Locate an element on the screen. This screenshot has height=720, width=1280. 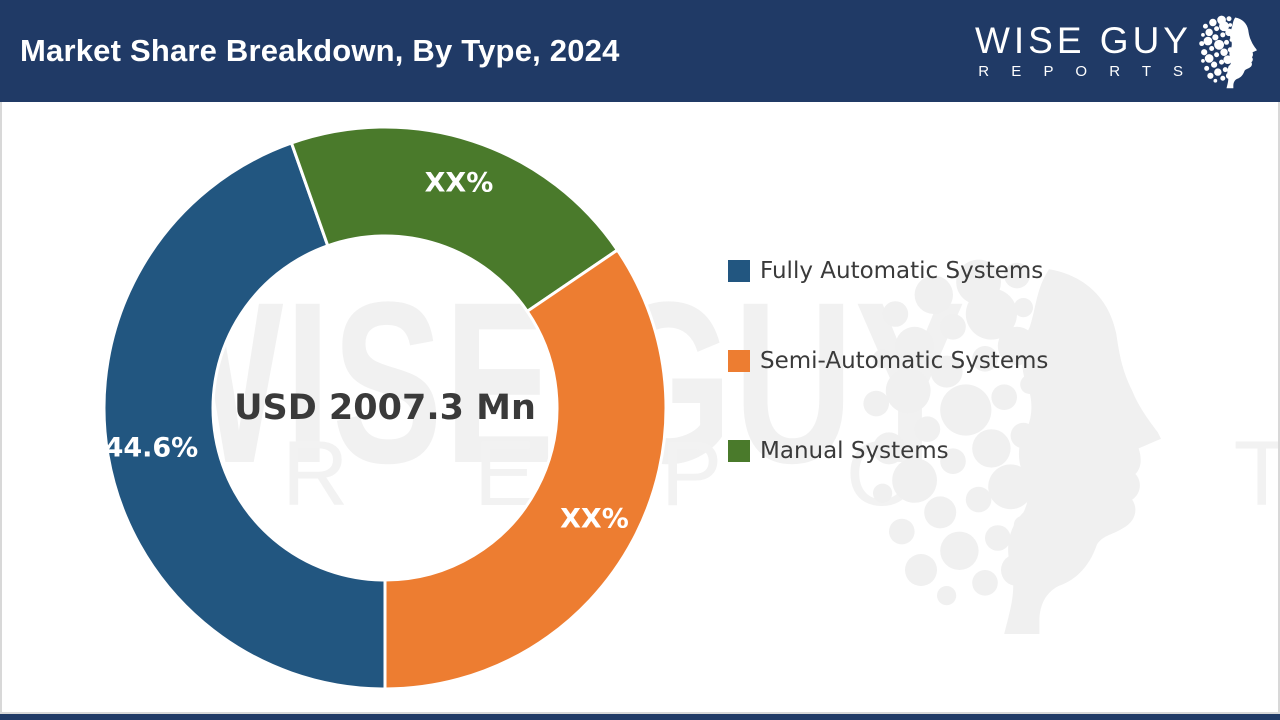
legend-item: Semi-Automatic Systems is located at coordinates (888, 361).